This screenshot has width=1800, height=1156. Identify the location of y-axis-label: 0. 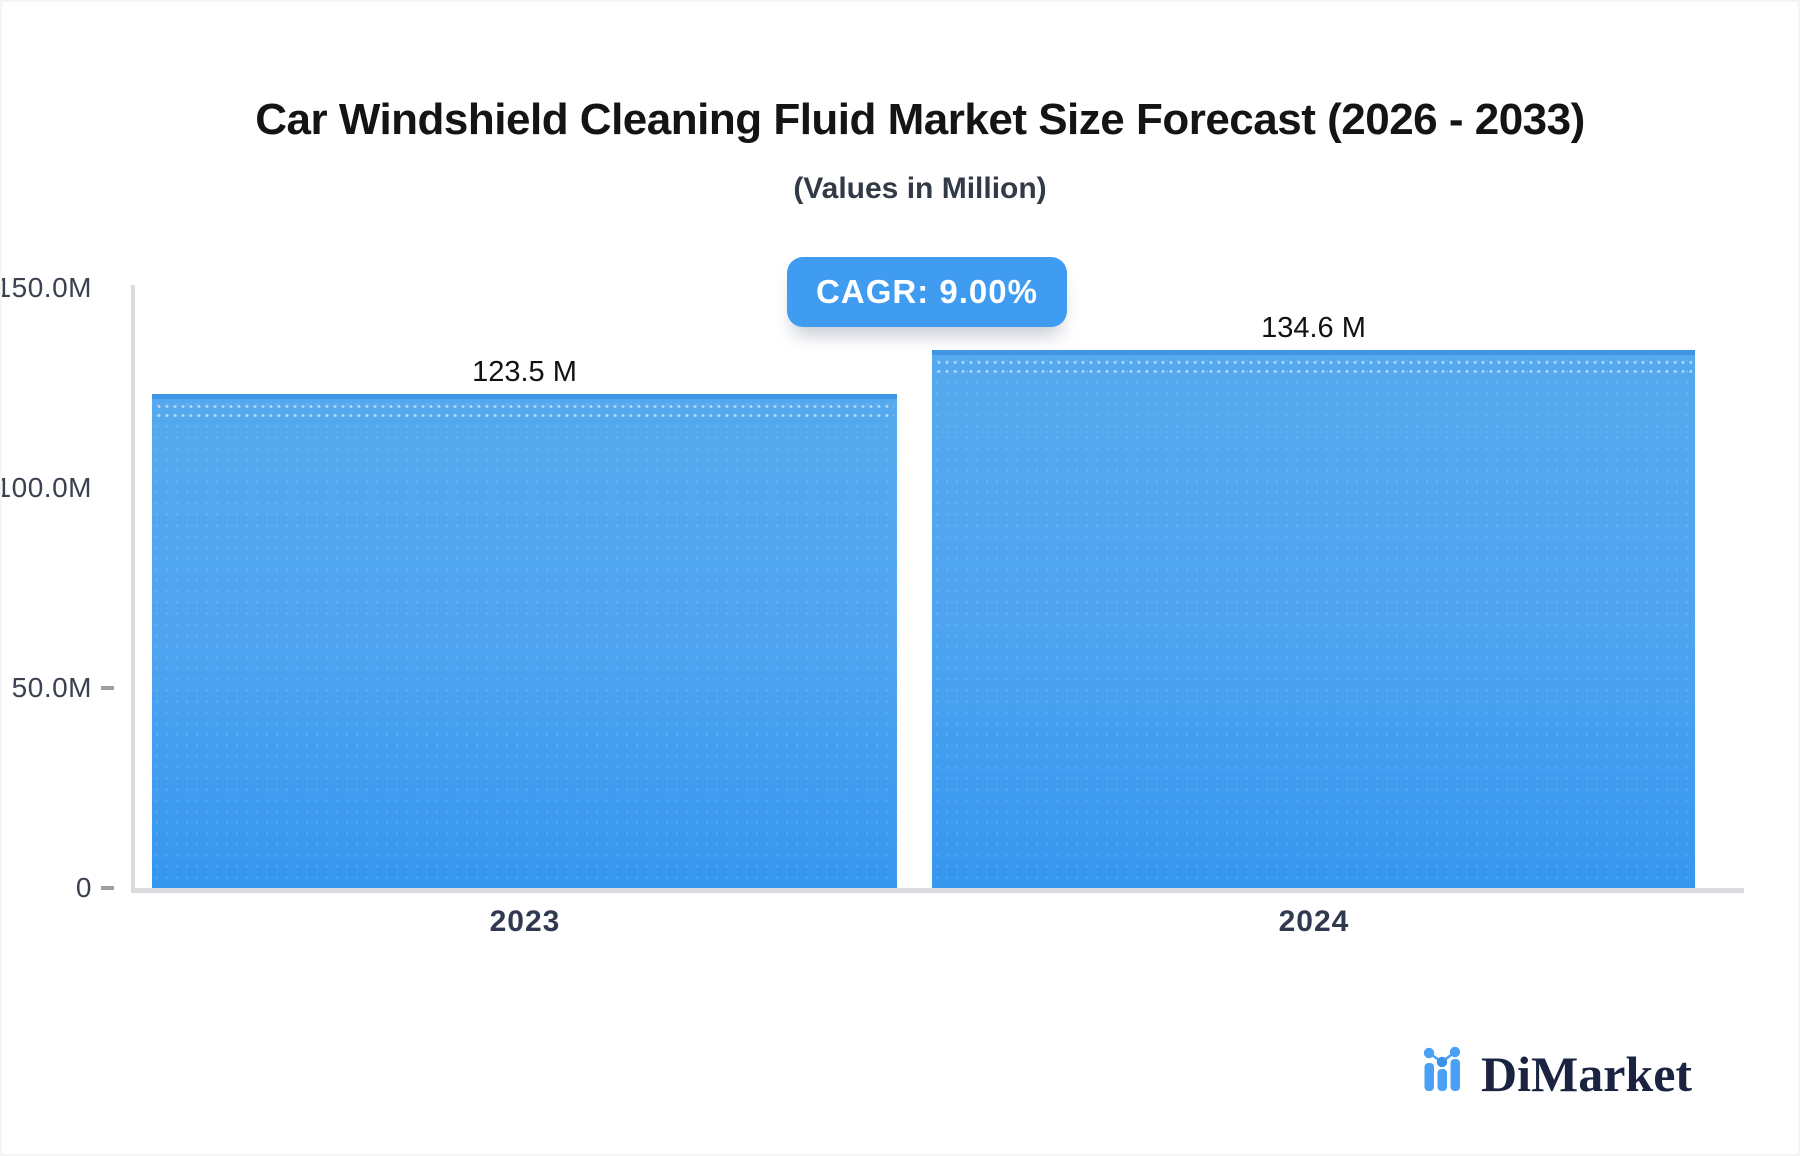
(83, 887).